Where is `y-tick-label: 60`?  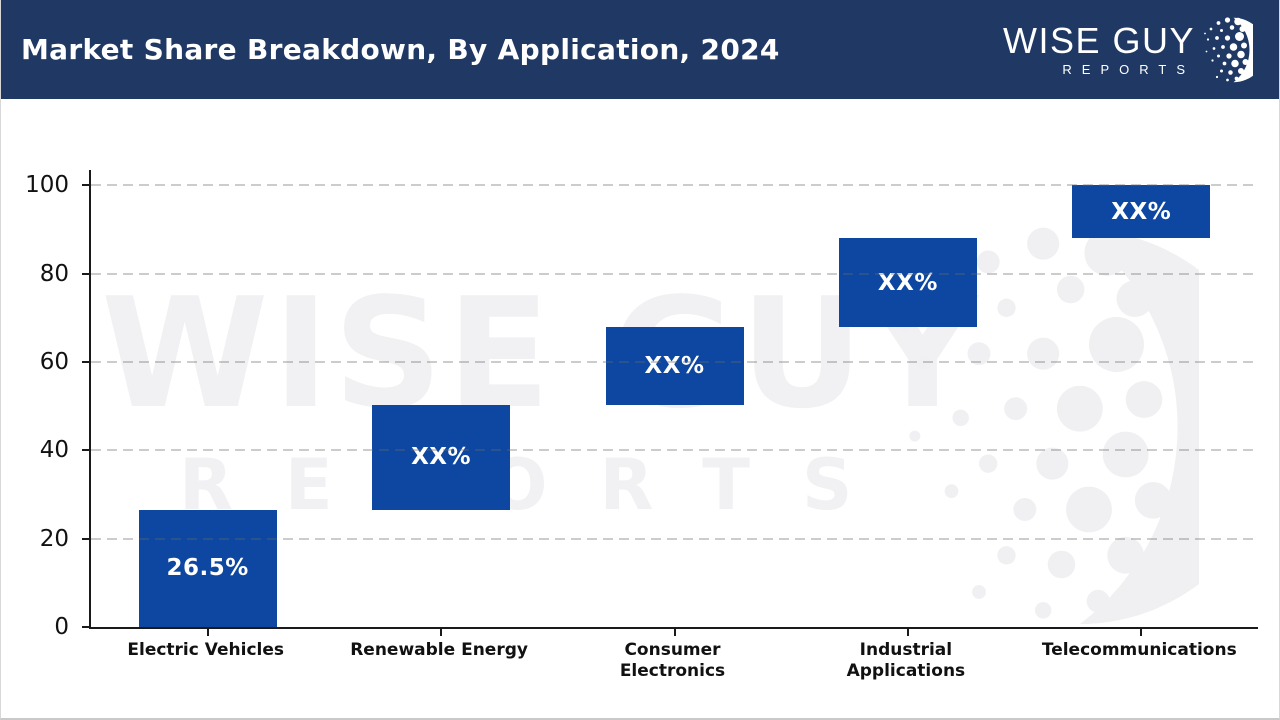 y-tick-label: 60 is located at coordinates (54, 362).